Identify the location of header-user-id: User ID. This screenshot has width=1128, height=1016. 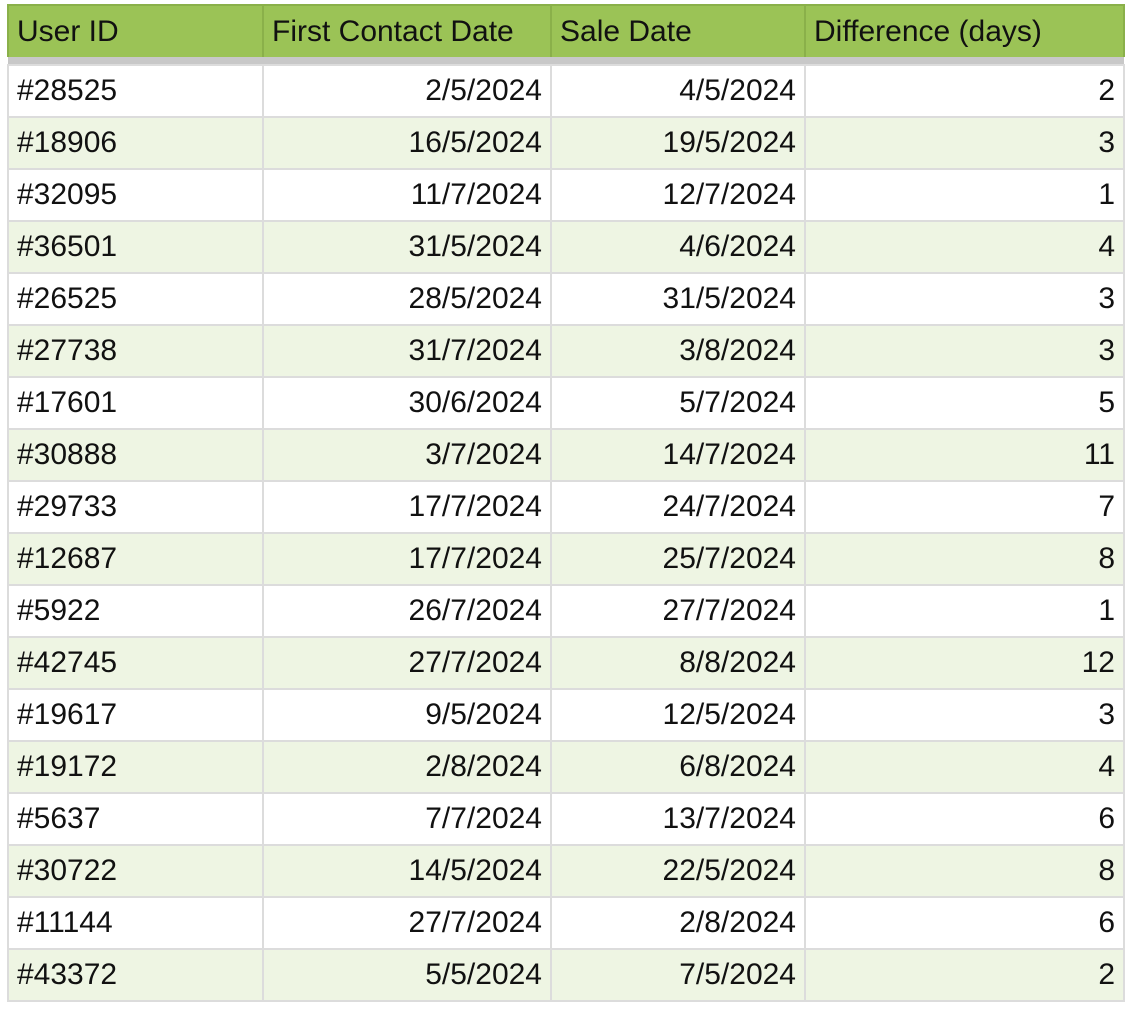
(135, 30).